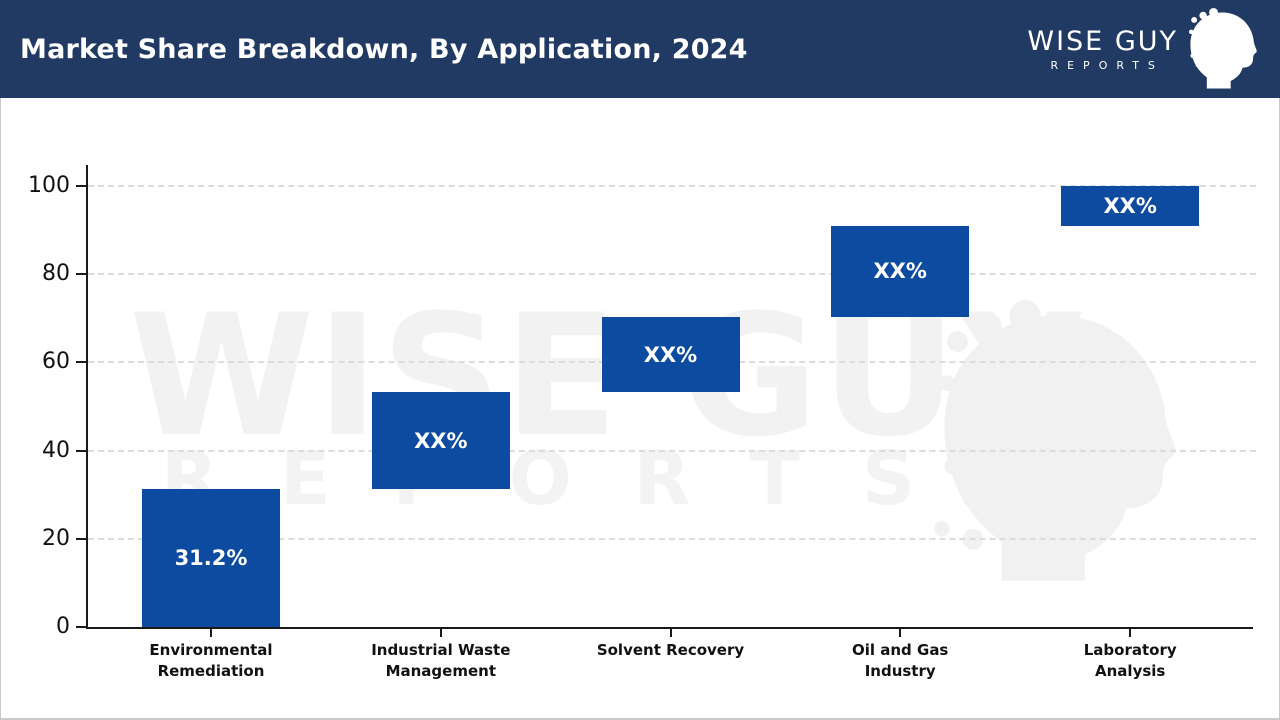 The width and height of the screenshot is (1280, 720). Describe the element at coordinates (1102, 41) in the screenshot. I see `logo-wordmark: WISE GUY` at that location.